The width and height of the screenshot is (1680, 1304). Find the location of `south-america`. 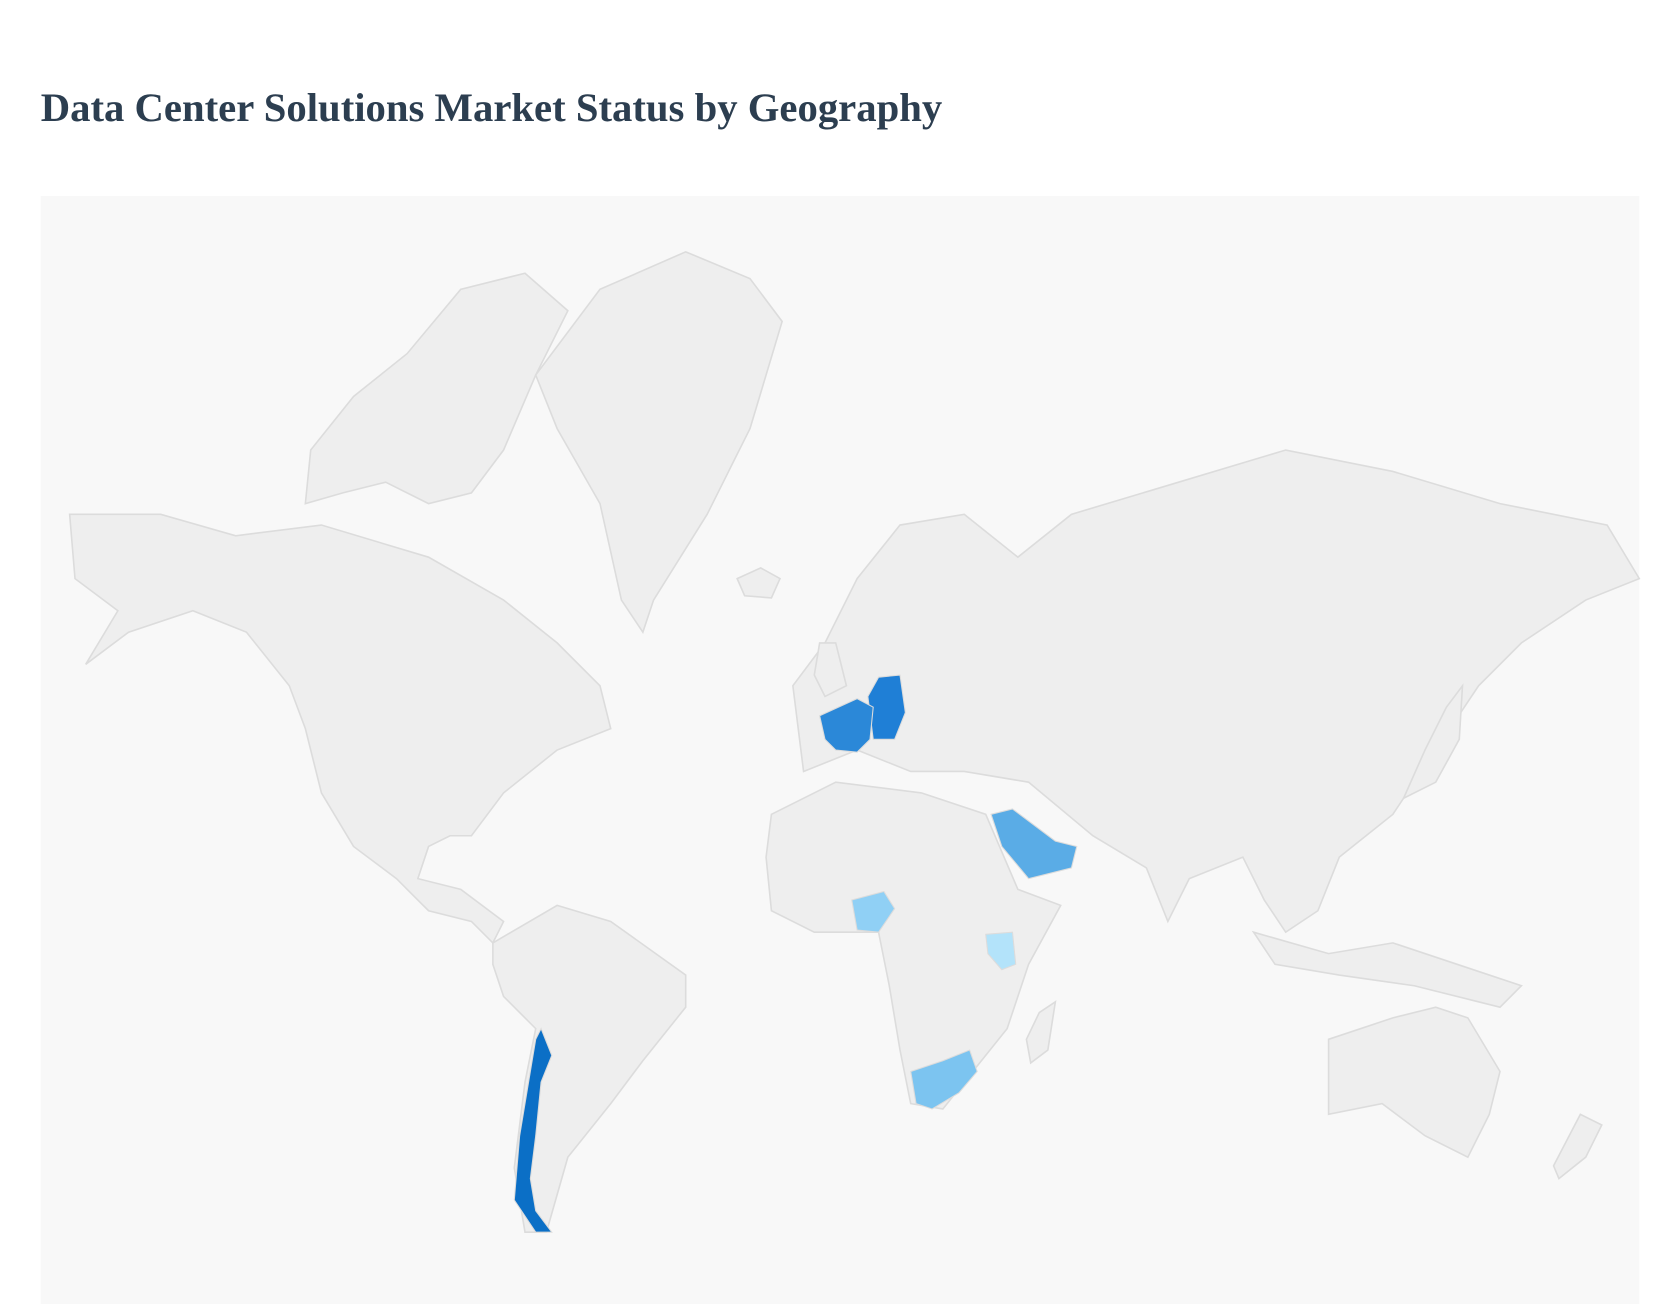

south-america is located at coordinates (589, 1068).